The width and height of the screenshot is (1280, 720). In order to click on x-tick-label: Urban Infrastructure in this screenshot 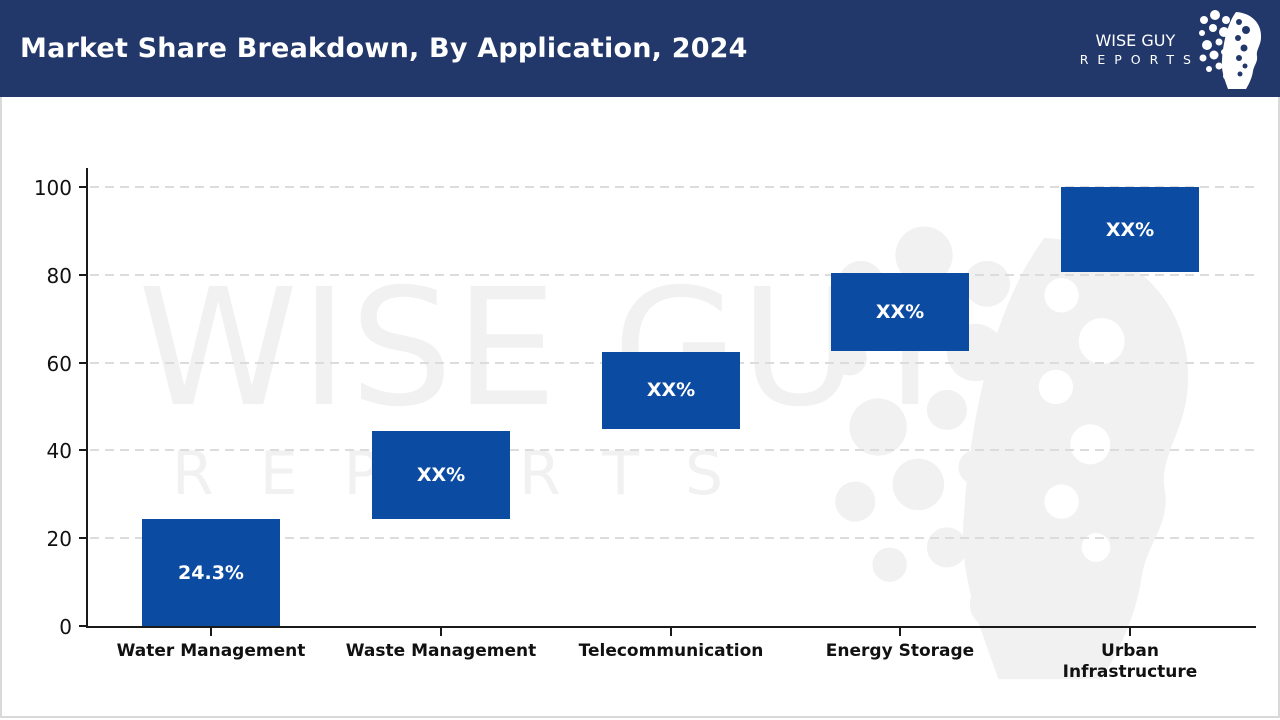, I will do `click(1130, 662)`.